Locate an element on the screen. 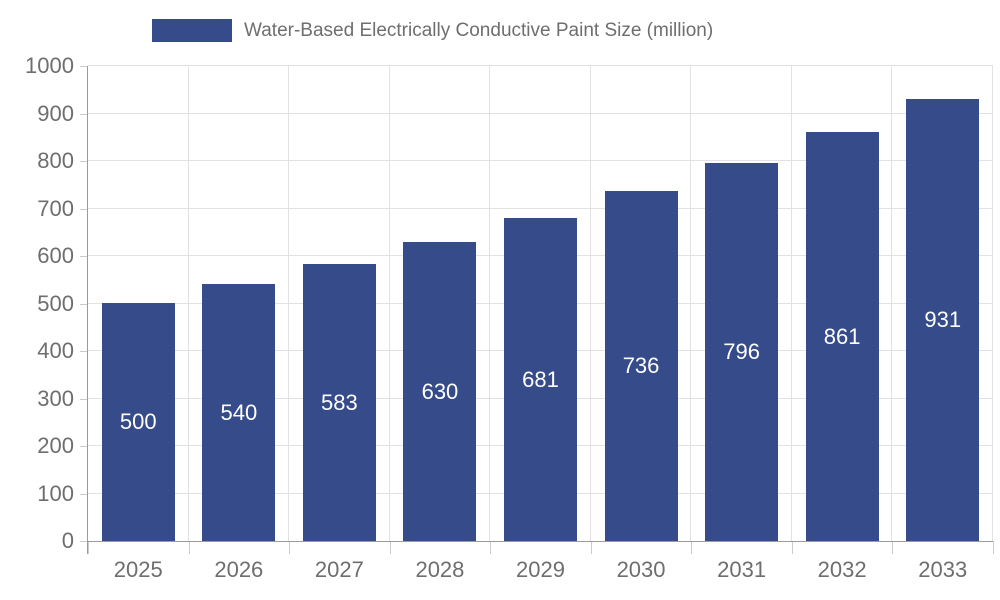 The height and width of the screenshot is (600, 1000). y-tick-label: 100 is located at coordinates (55, 493).